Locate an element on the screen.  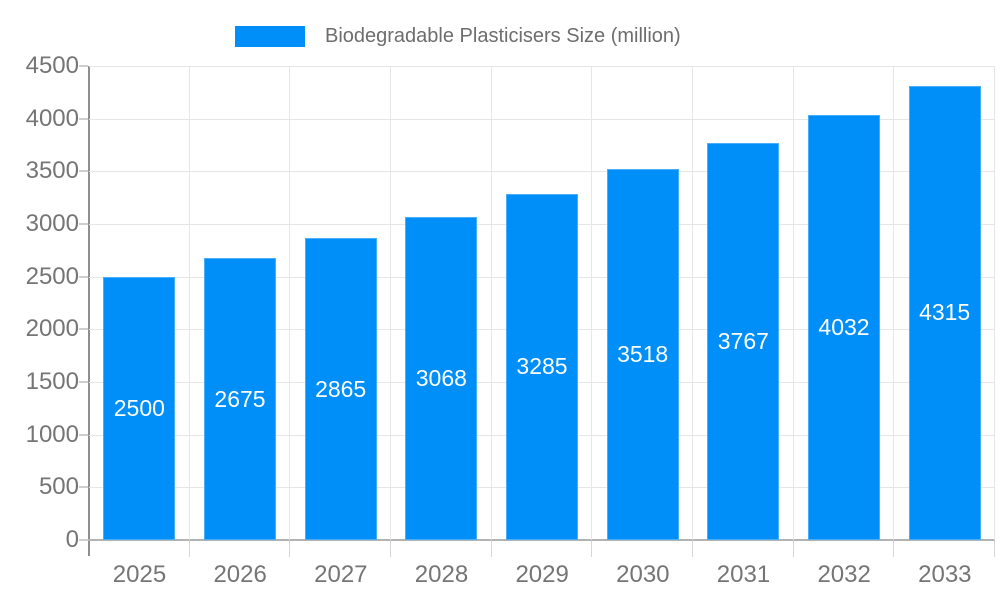
y-axis-label-2500: 2500 is located at coordinates (52, 276).